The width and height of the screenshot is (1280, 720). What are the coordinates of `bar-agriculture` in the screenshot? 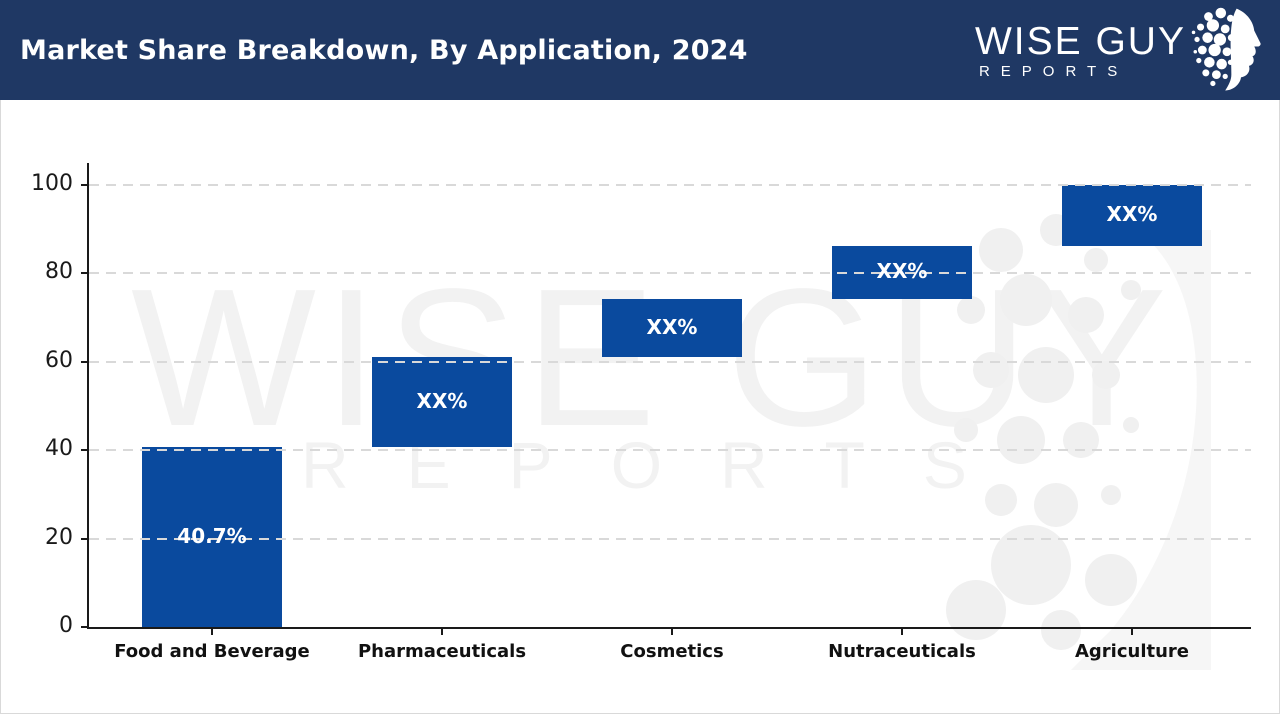 It's located at (1132, 215).